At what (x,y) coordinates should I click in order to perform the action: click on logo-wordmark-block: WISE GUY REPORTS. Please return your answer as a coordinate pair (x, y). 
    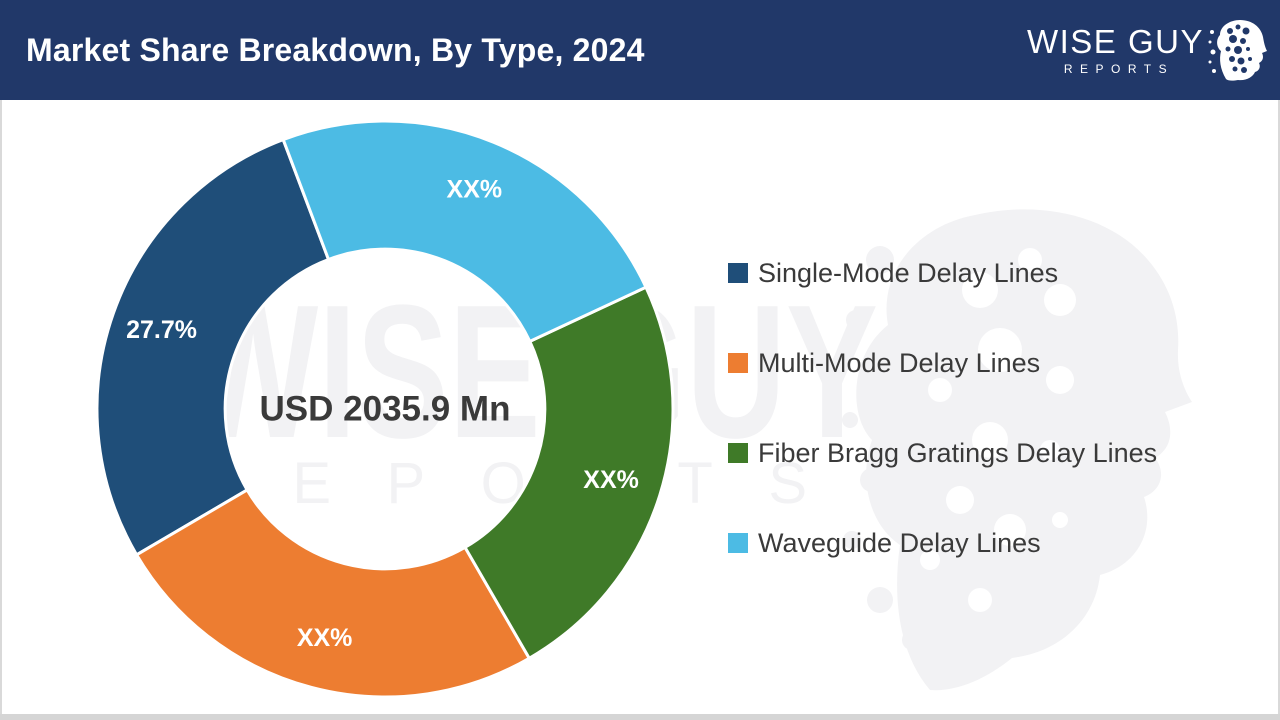
    Looking at the image, I should click on (1115, 49).